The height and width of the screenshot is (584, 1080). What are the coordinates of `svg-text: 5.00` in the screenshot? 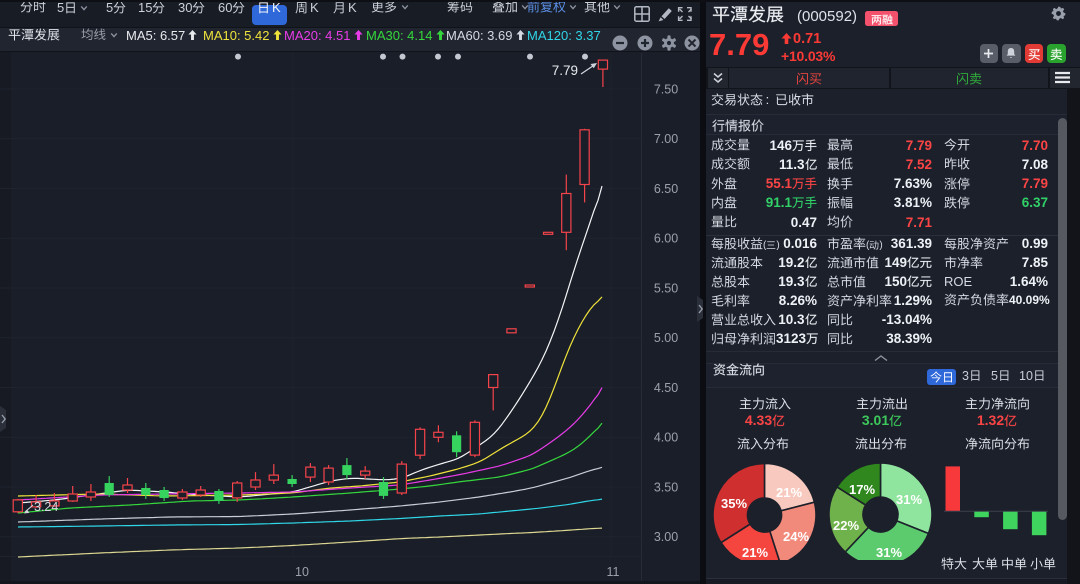 It's located at (666, 338).